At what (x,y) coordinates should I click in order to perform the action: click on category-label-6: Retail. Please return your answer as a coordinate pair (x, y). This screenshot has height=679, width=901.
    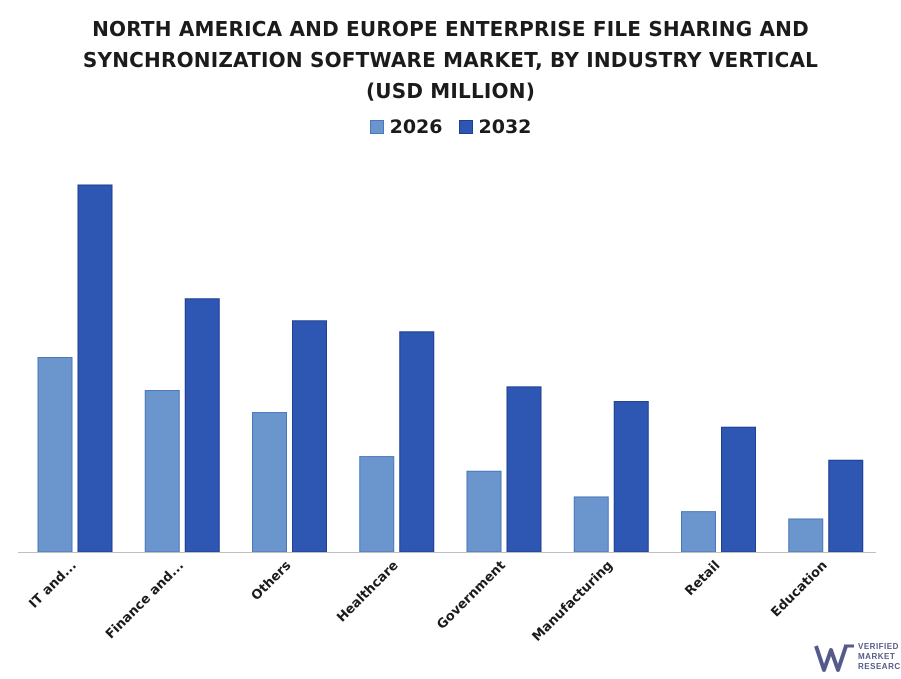
    Looking at the image, I should click on (703, 578).